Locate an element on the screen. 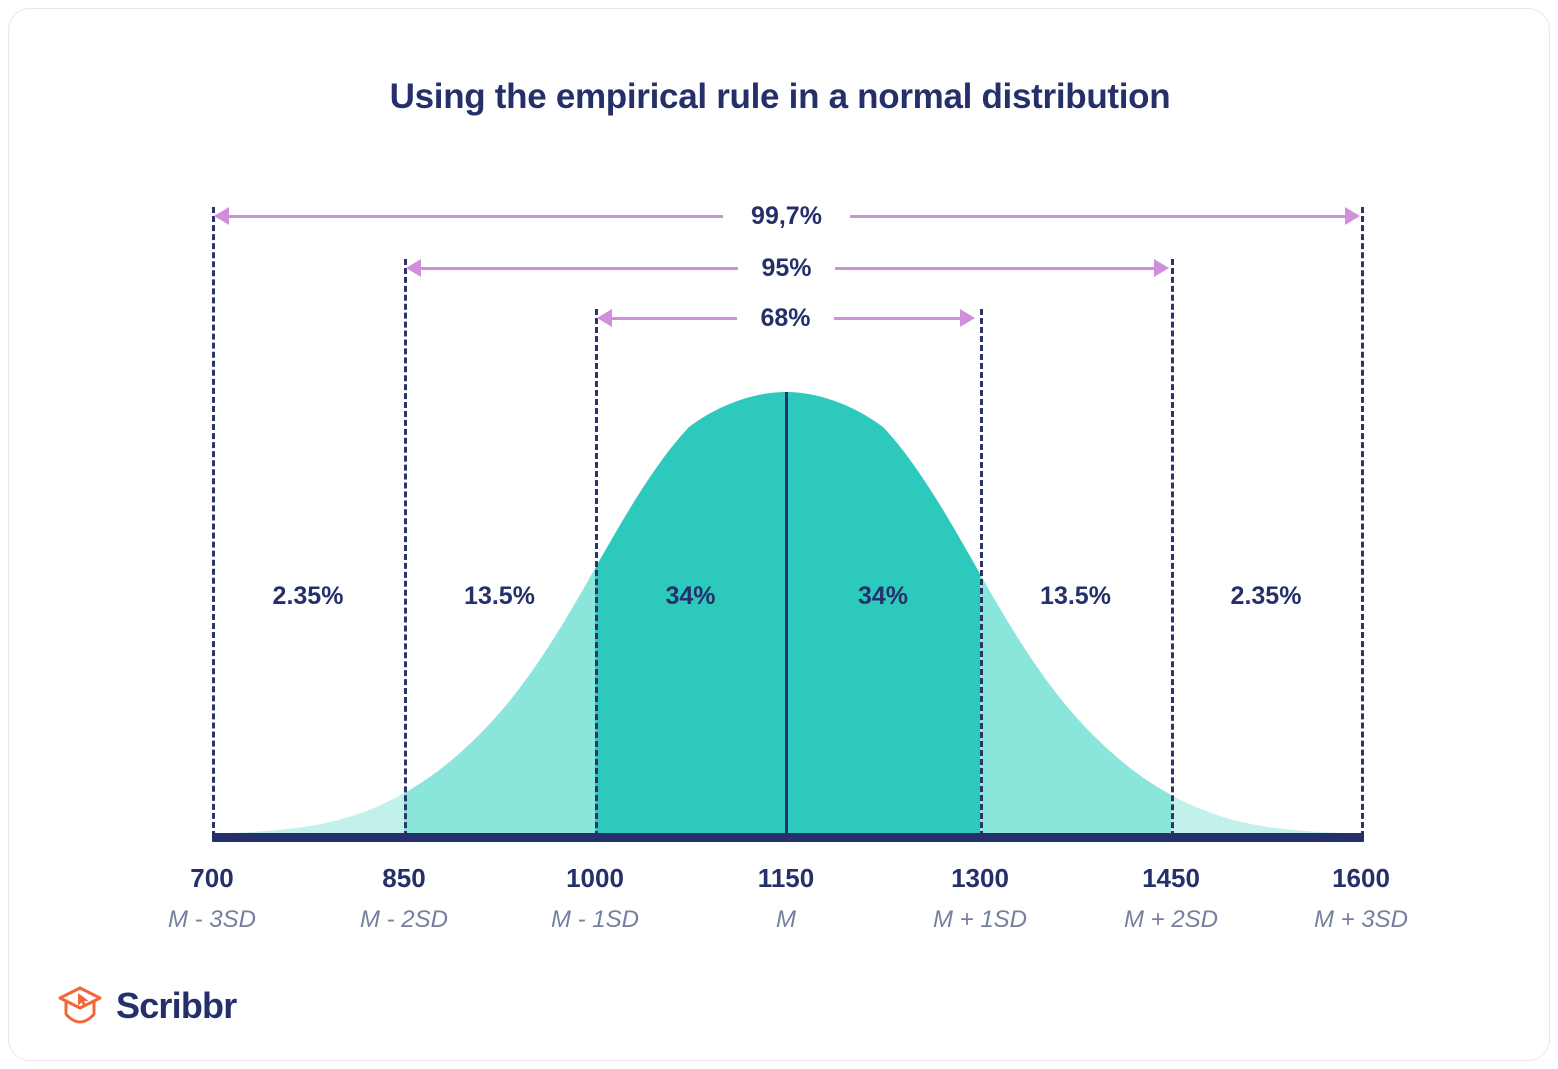 This screenshot has width=1558, height=1069. bracket-label-95: 95% is located at coordinates (786, 268).